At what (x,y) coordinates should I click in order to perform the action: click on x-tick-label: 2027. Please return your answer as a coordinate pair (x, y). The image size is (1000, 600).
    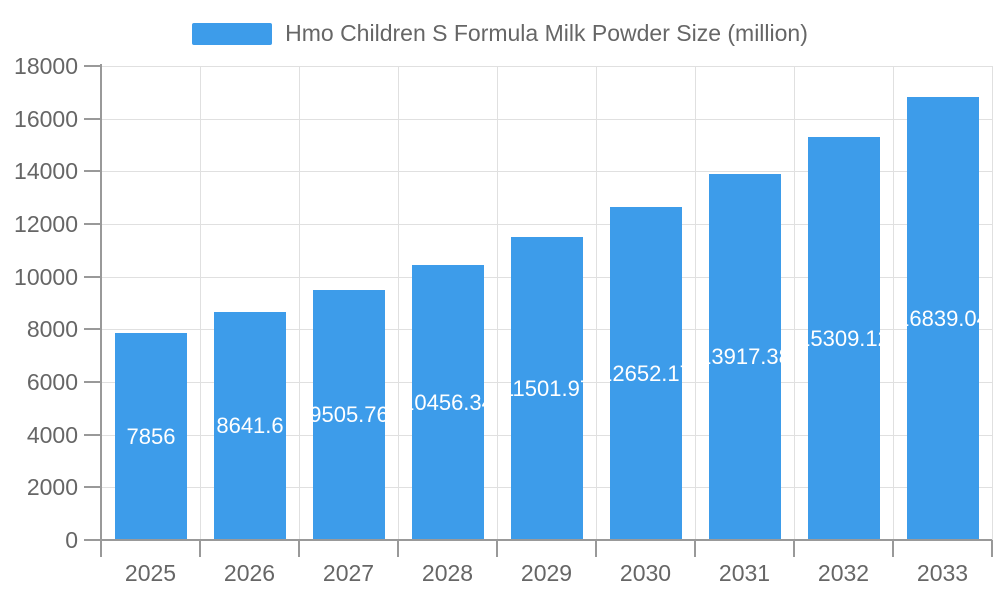
    Looking at the image, I should click on (348, 573).